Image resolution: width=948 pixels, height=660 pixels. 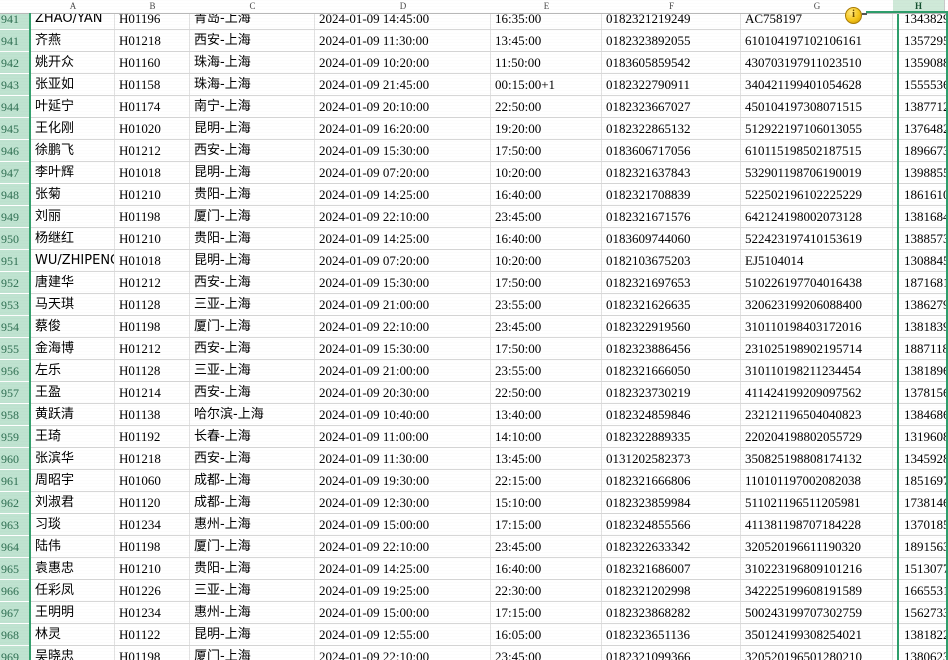 I want to click on cell-e-958: 13:40:00, so click(x=546, y=414).